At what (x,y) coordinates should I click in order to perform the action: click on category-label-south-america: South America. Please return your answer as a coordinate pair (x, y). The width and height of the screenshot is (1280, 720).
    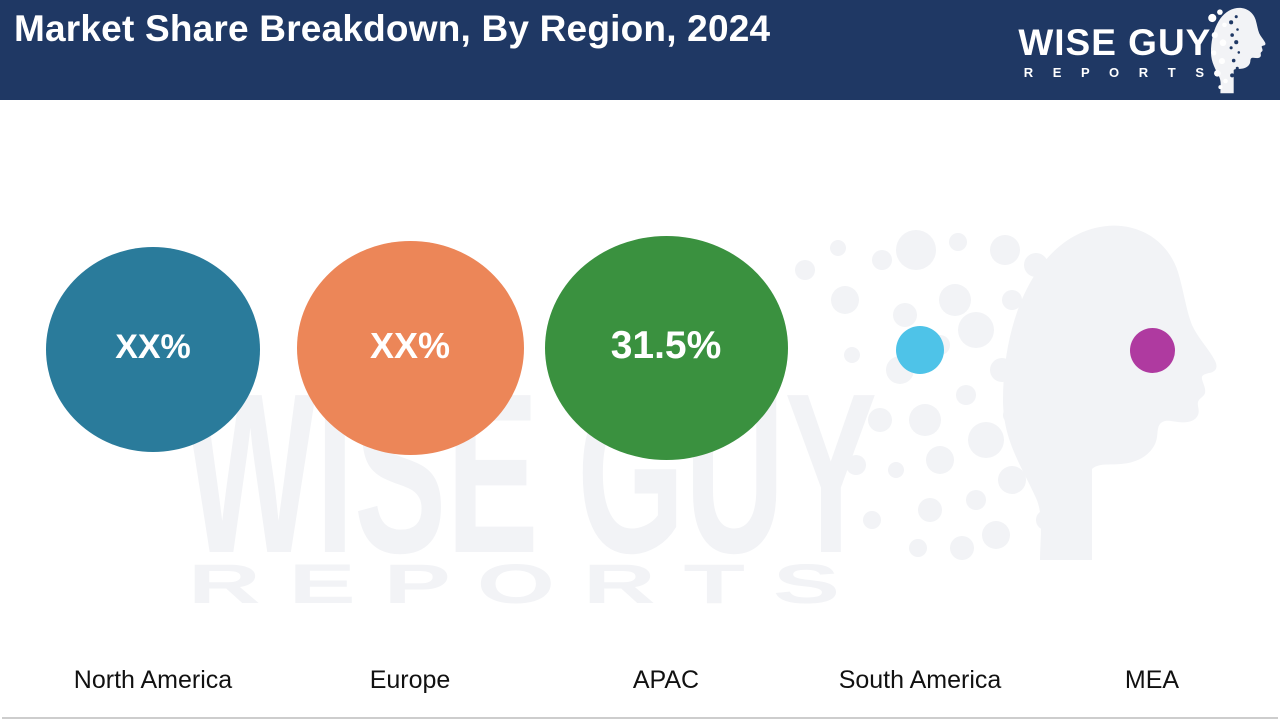
    Looking at the image, I should click on (920, 680).